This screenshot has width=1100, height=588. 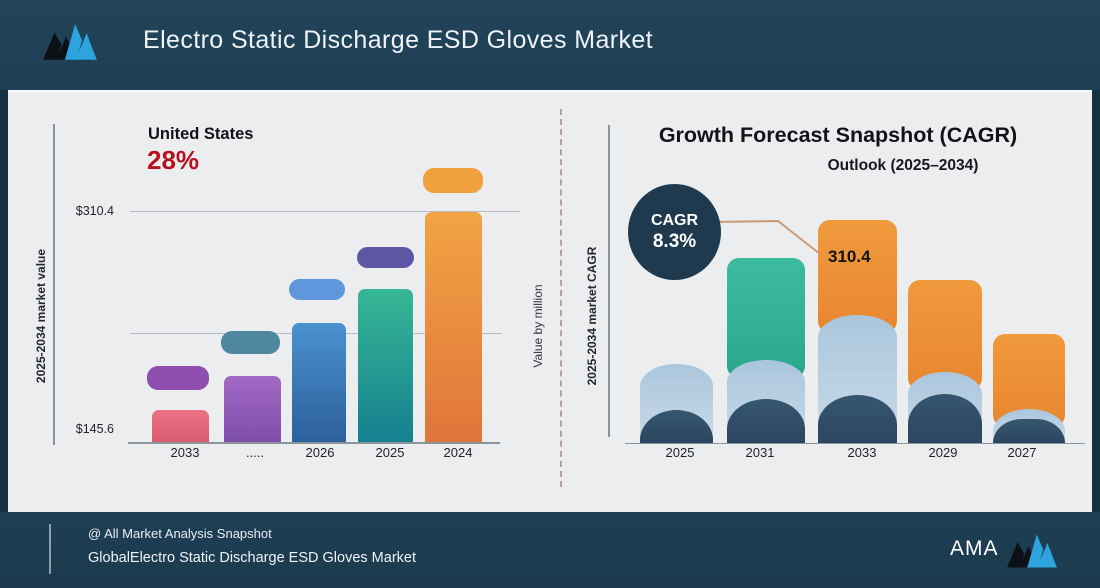 I want to click on left-y-axis, so click(x=54, y=284).